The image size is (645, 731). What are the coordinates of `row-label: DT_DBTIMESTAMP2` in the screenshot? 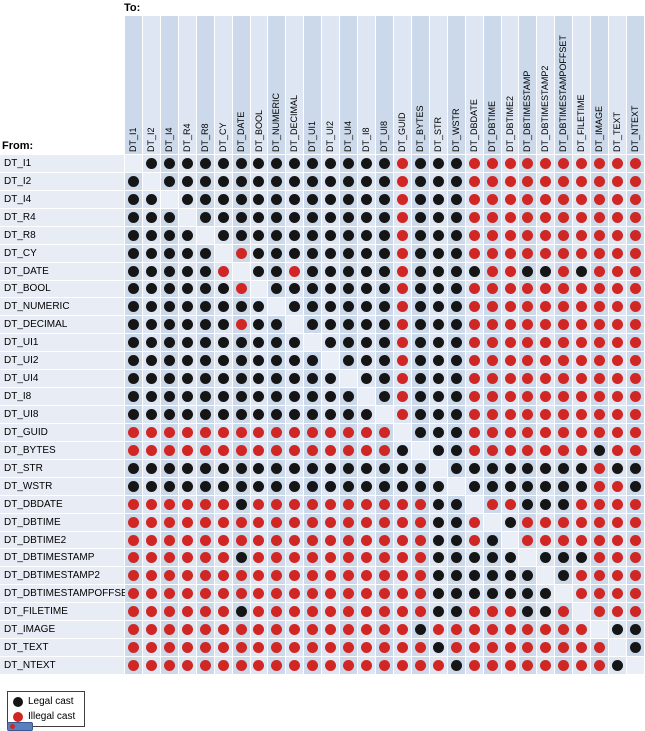 It's located at (62, 576).